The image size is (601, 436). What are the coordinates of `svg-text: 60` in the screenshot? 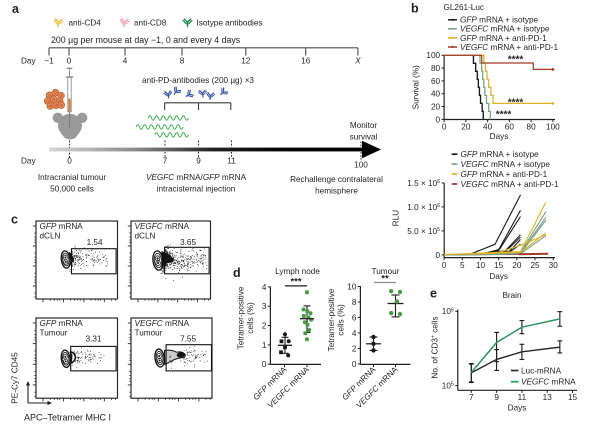 It's located at (510, 126).